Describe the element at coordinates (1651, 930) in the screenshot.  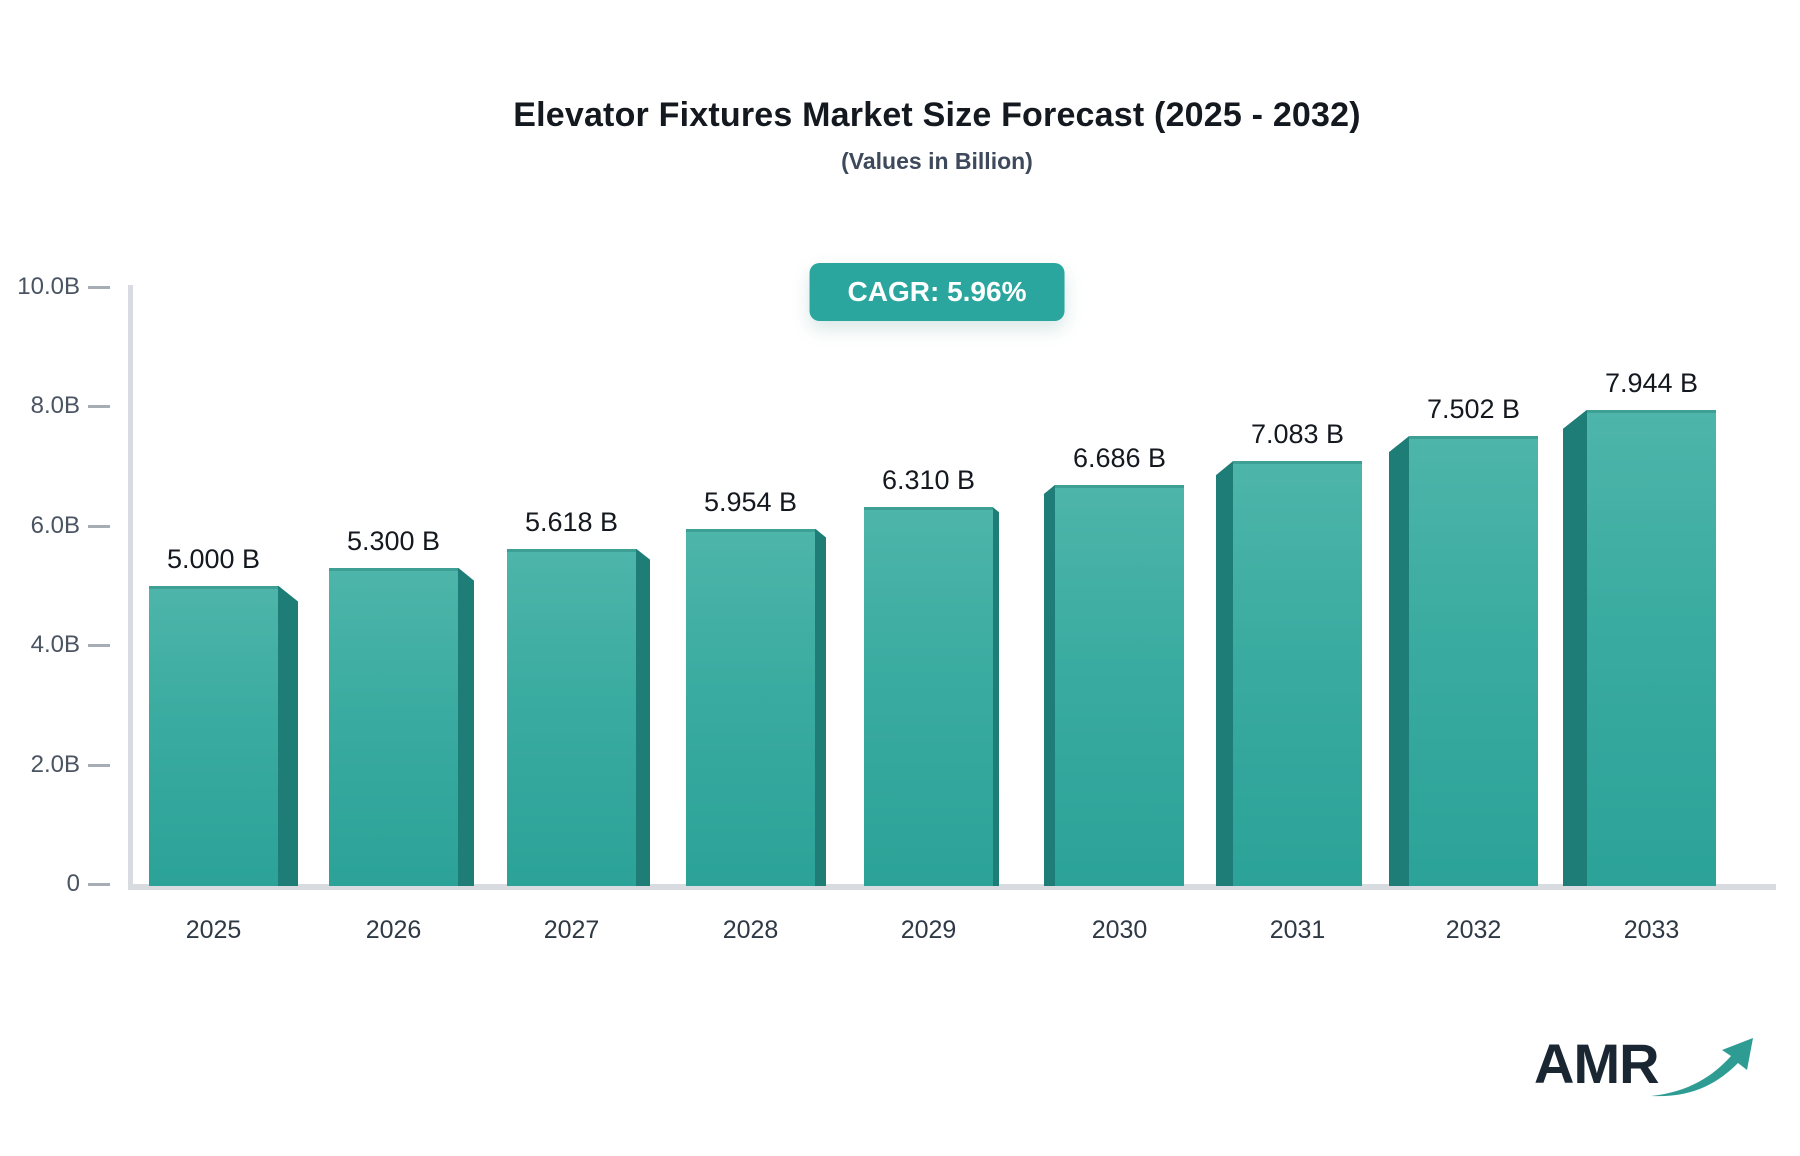
I see `x-axis-label: 2033` at that location.